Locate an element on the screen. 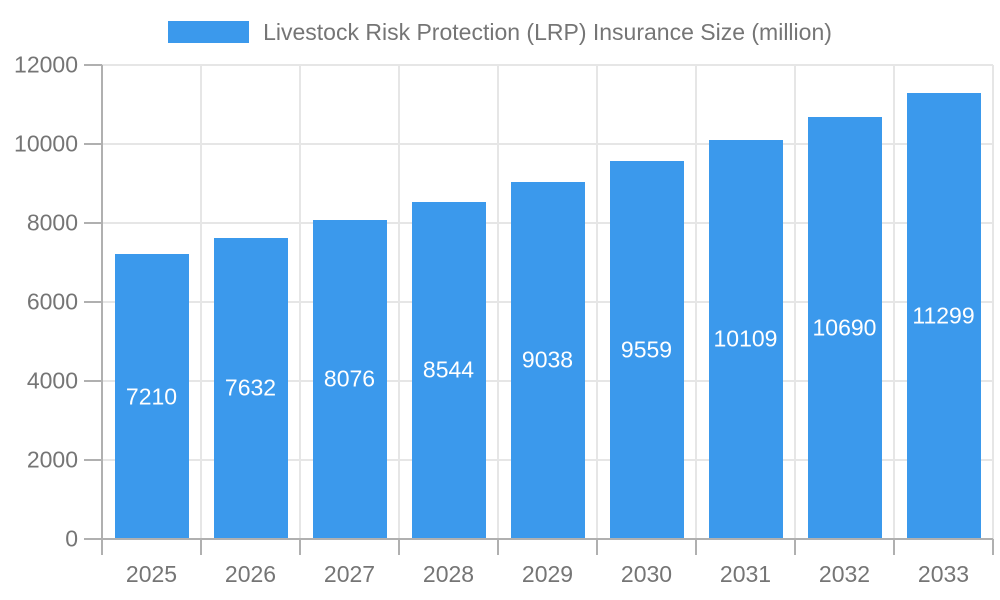  bar-value-label: 7632 is located at coordinates (250, 387).